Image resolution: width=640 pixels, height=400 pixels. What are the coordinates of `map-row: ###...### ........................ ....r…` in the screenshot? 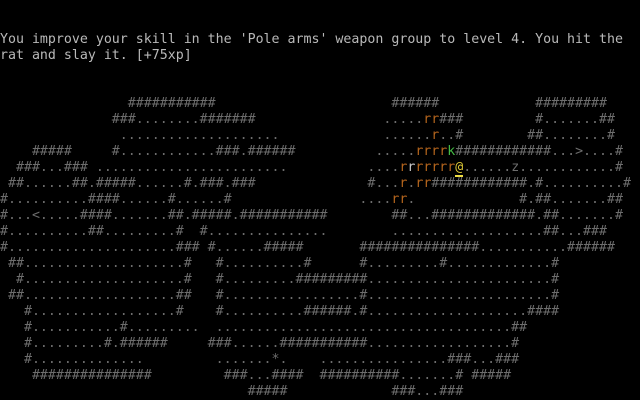 It's located at (320, 168).